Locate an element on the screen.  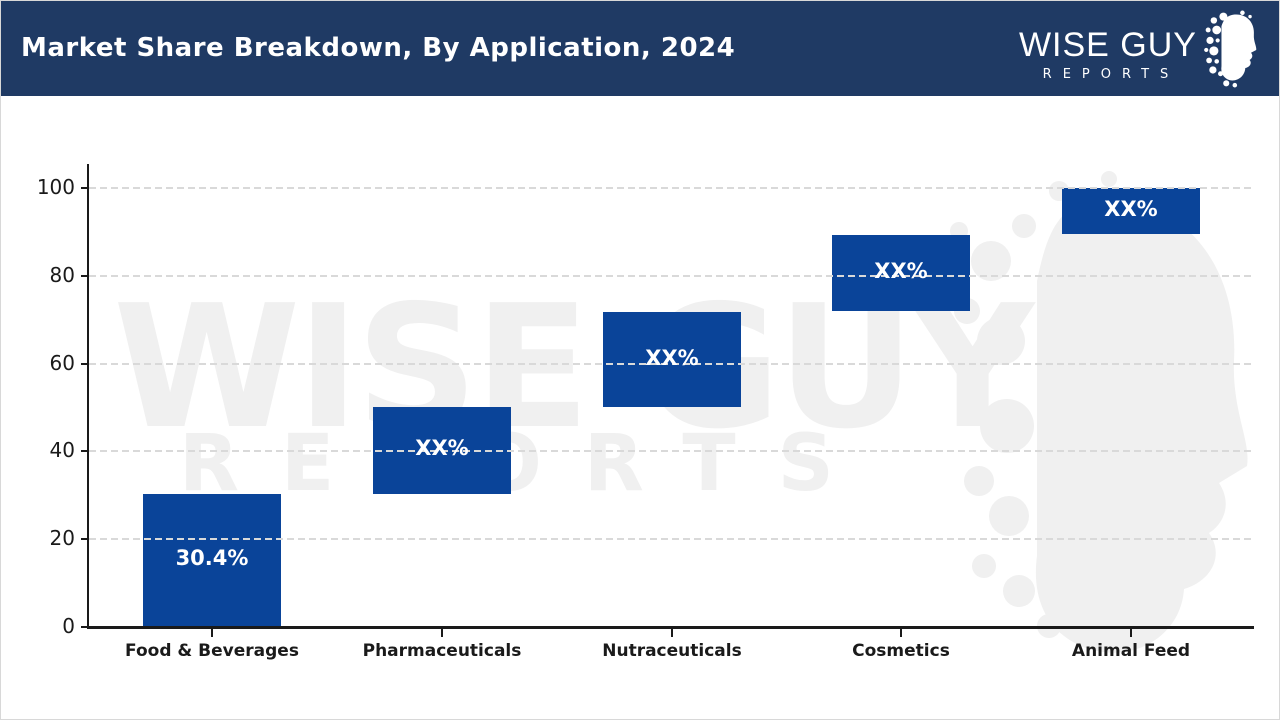
bar-value-label-pharmaceuticals: XX% is located at coordinates (442, 448).